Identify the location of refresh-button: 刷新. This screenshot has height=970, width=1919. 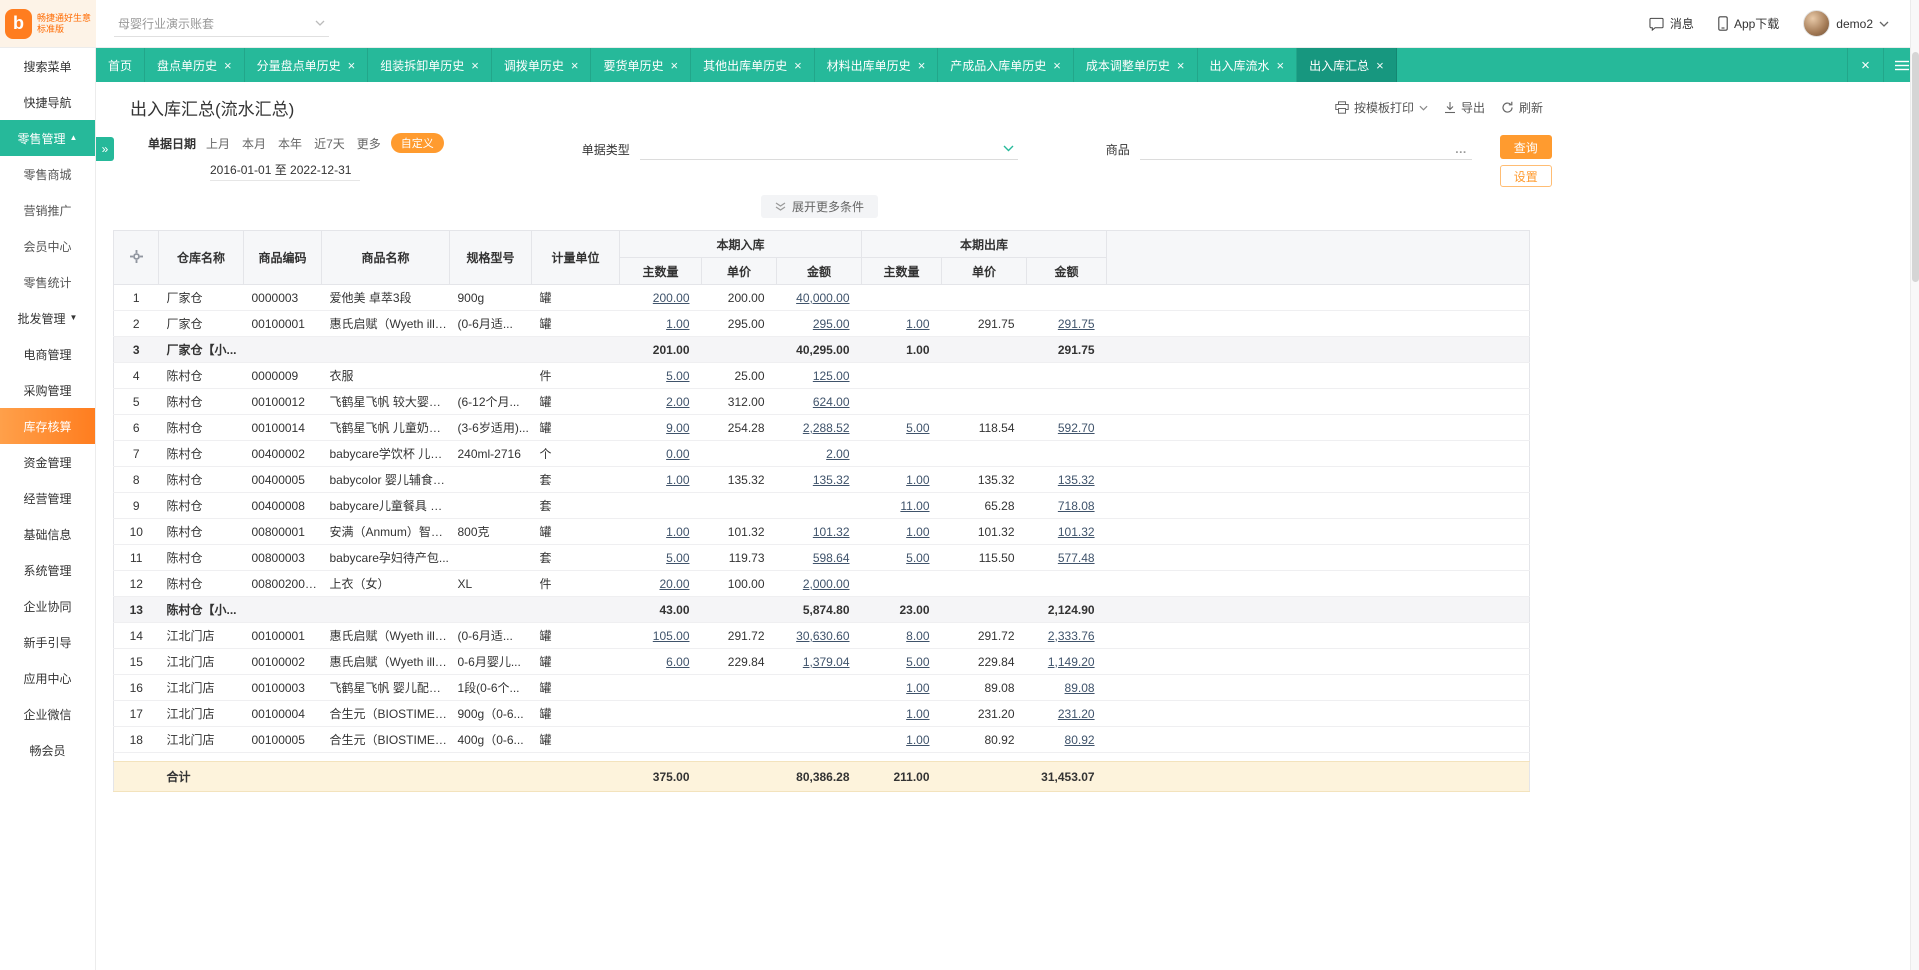
(1522, 107).